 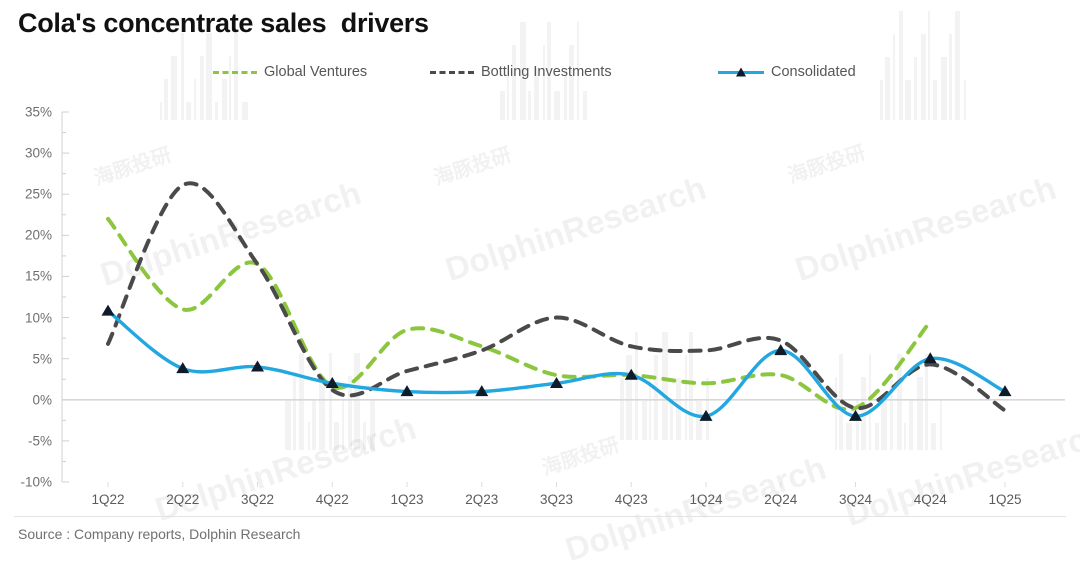 I want to click on footer-divider, so click(x=540, y=516).